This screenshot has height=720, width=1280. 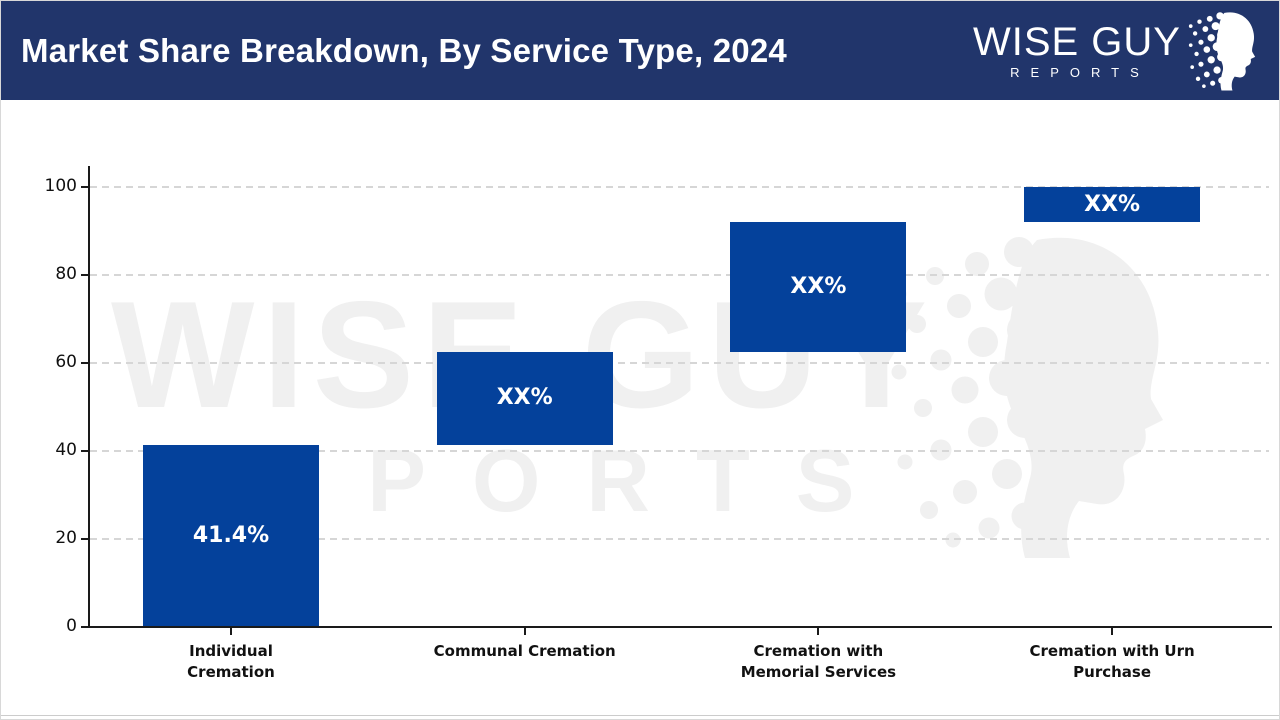 What do you see at coordinates (1220, 51) in the screenshot?
I see `logo-face-icon` at bounding box center [1220, 51].